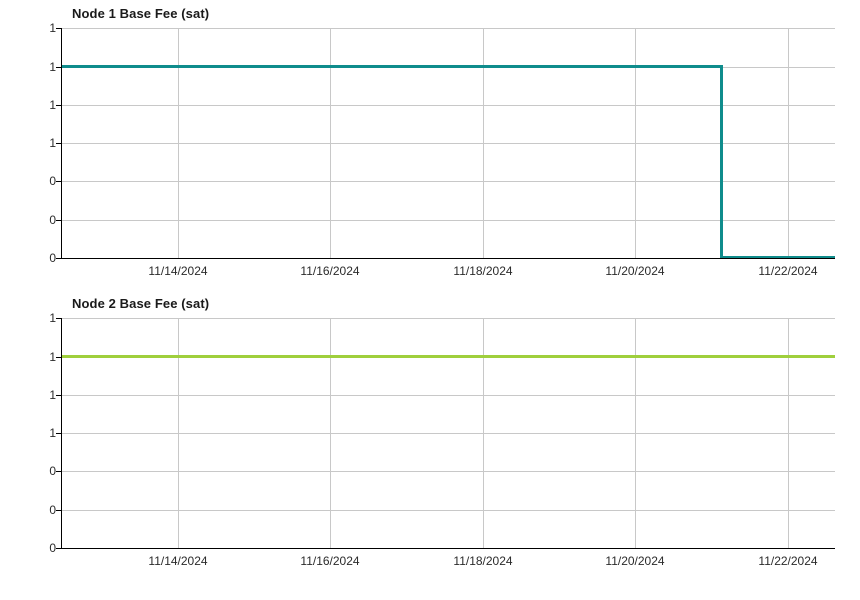 Image resolution: width=860 pixels, height=600 pixels. I want to click on chart-title-node-1: Node 1 Base Fee (sat), so click(141, 13).